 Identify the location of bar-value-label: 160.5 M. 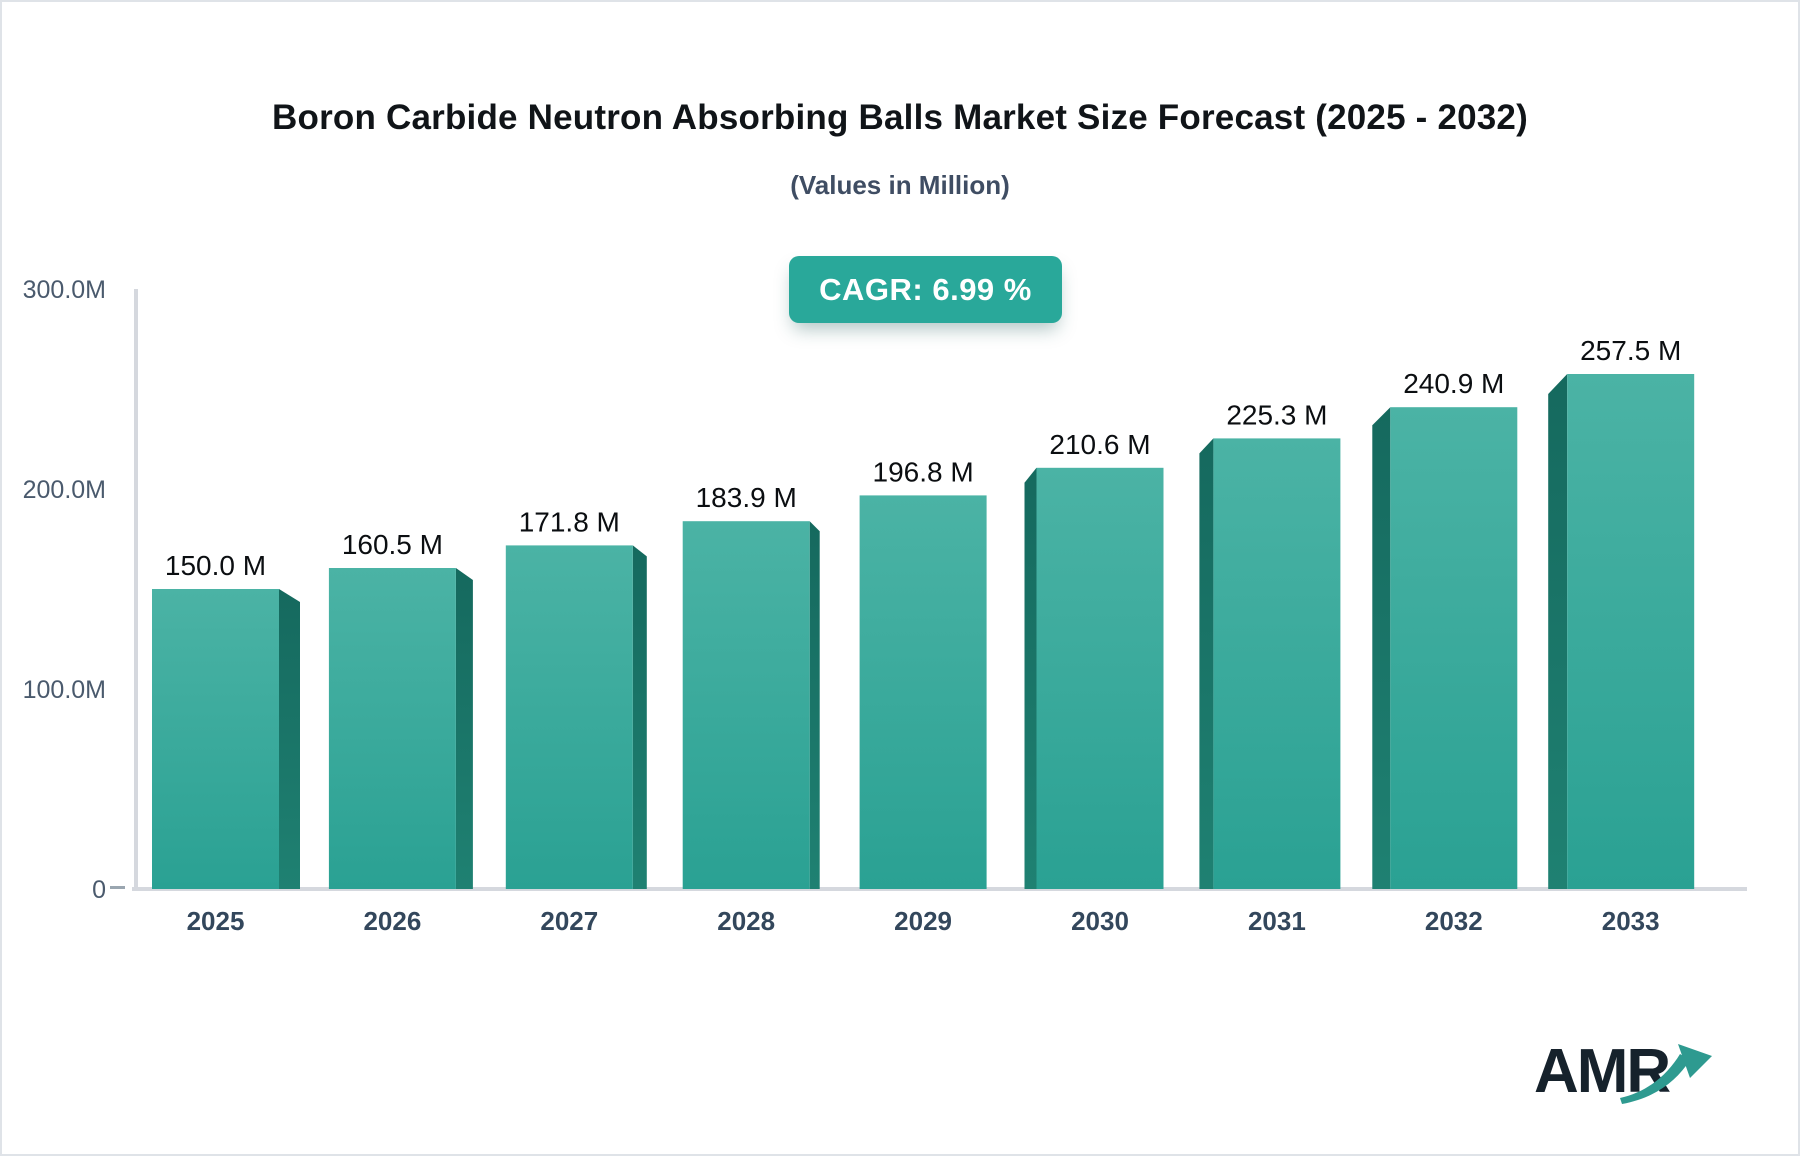
(392, 544).